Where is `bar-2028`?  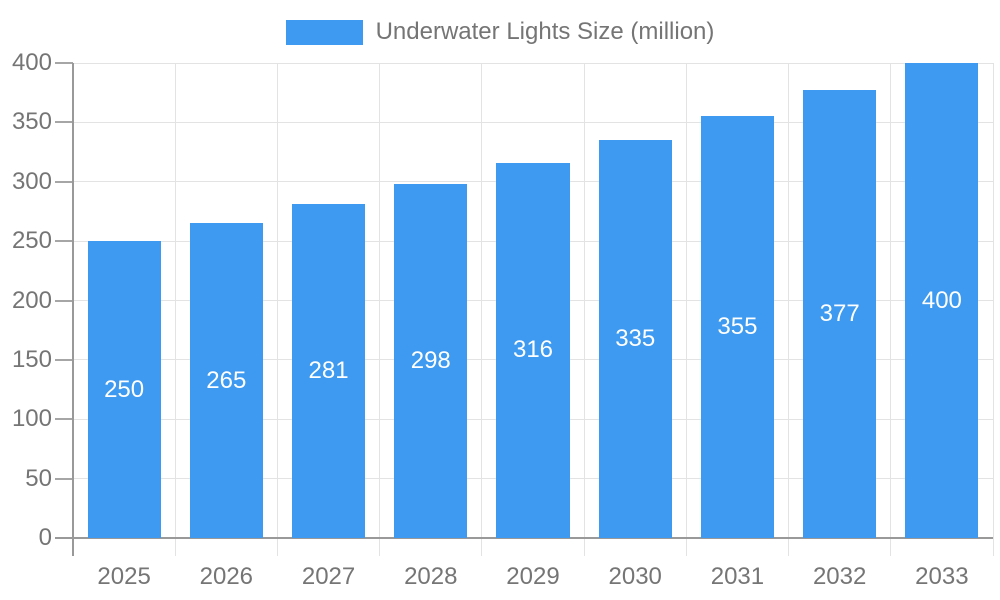
bar-2028 is located at coordinates (431, 361).